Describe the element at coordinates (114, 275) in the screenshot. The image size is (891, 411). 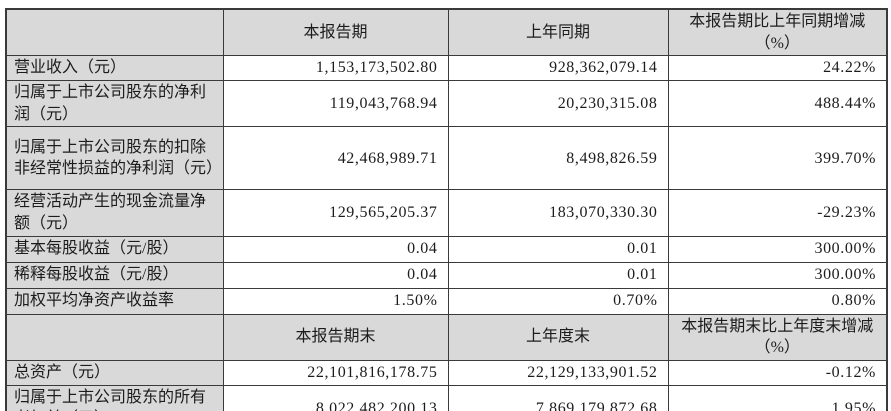
I see `row-label: 稀释每股收益（元/股）` at that location.